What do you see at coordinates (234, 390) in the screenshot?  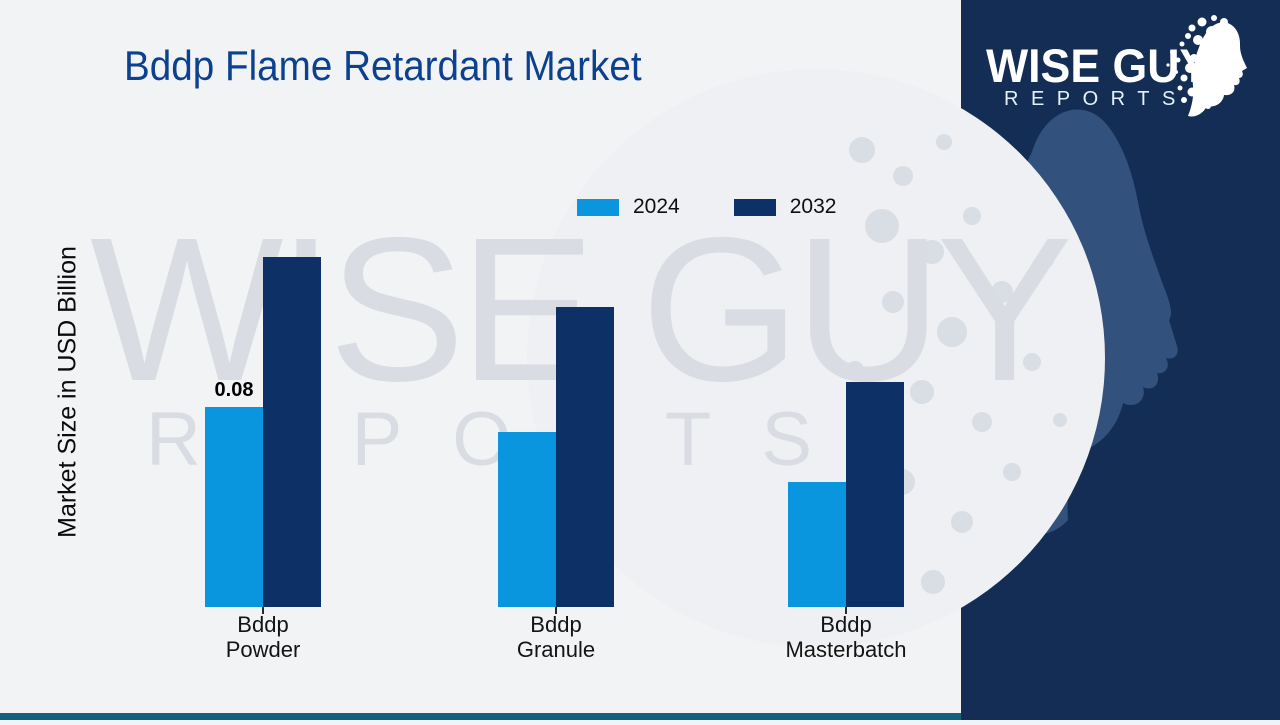 I see `bar-value-label: 0.08` at bounding box center [234, 390].